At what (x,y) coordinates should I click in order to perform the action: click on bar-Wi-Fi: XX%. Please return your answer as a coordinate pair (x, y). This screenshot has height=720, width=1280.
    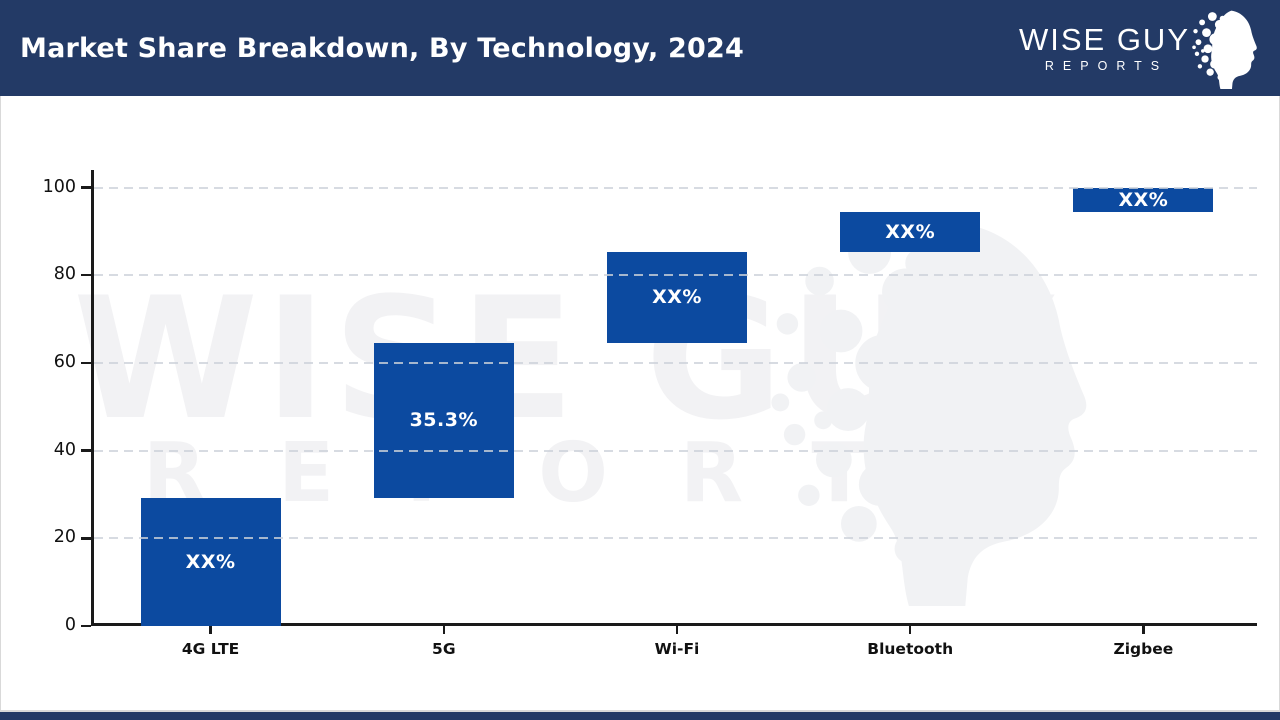
    Looking at the image, I should click on (677, 297).